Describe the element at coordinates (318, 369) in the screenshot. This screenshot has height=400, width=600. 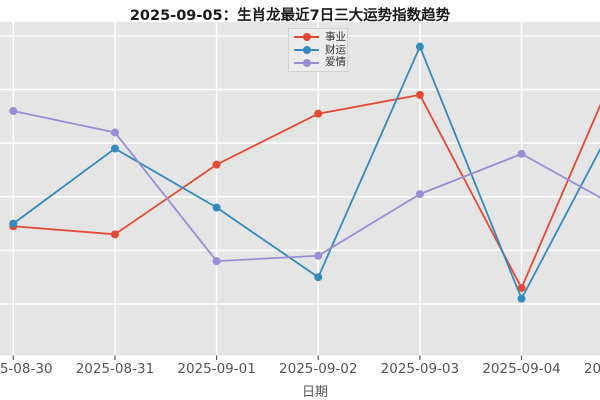
I see `x-tick-label: 2025-09-02` at that location.